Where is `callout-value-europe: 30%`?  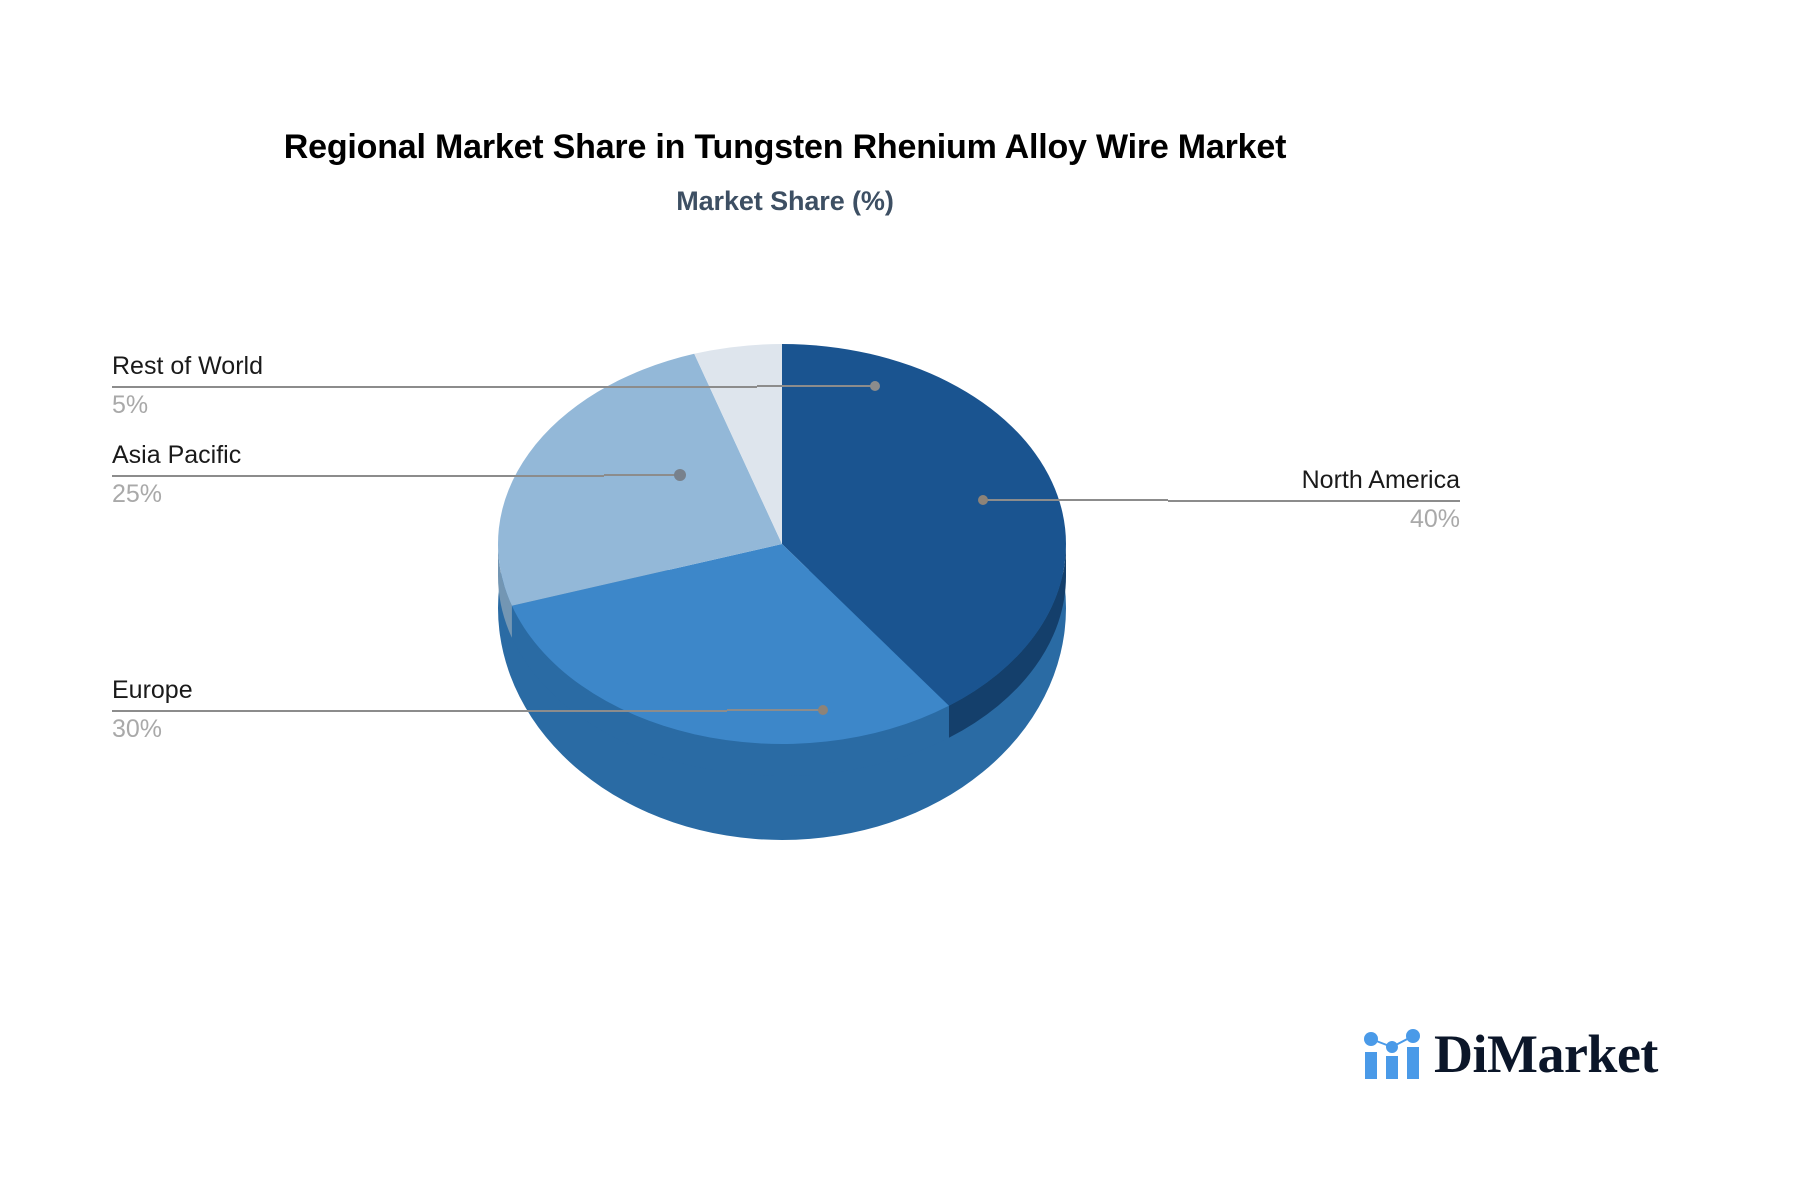 callout-value-europe: 30% is located at coordinates (137, 728).